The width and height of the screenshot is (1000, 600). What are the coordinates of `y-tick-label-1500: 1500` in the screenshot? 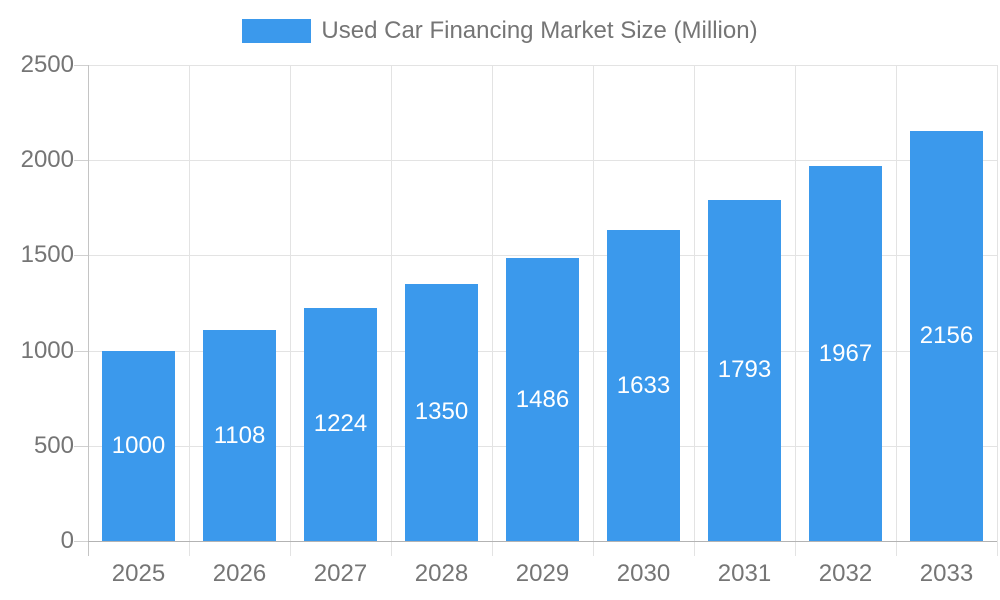 It's located at (47, 255).